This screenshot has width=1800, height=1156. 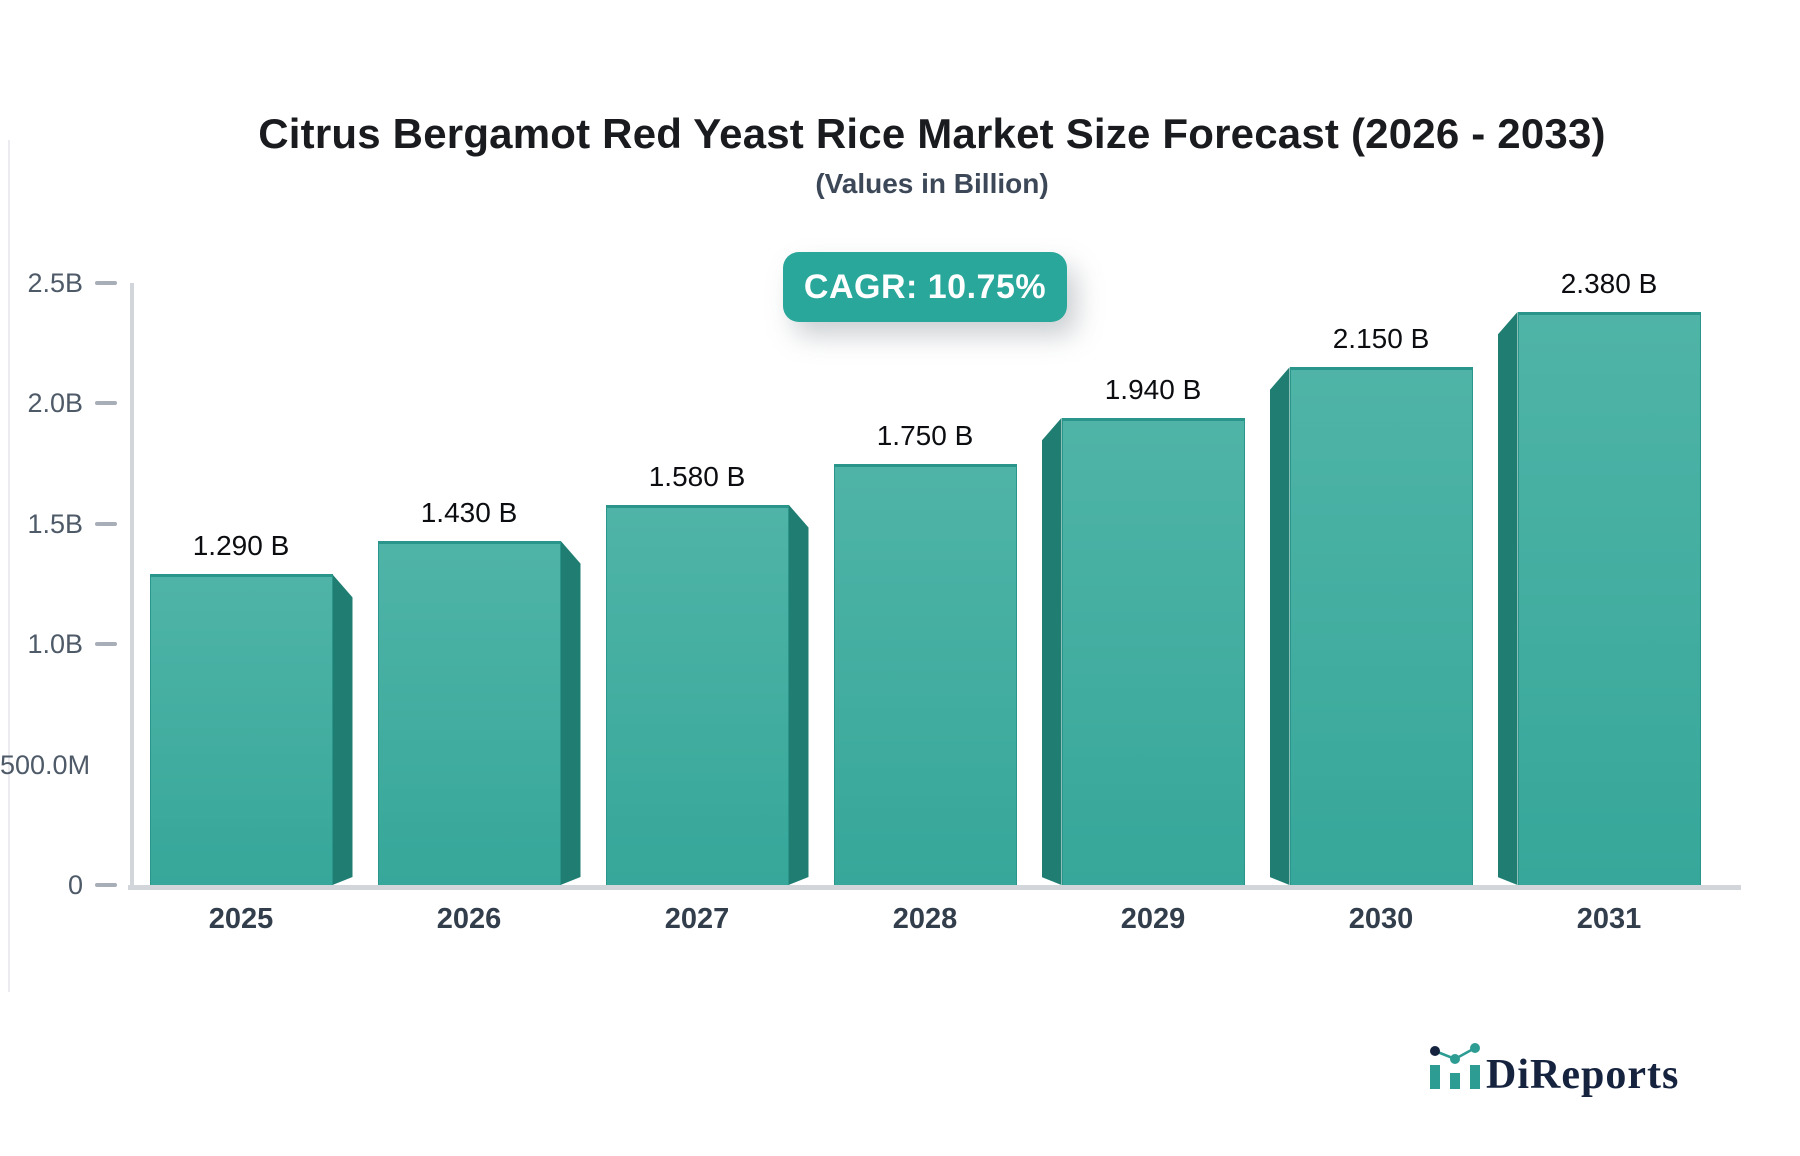 What do you see at coordinates (925, 435) in the screenshot?
I see `bar-value-label: 1.750 B` at bounding box center [925, 435].